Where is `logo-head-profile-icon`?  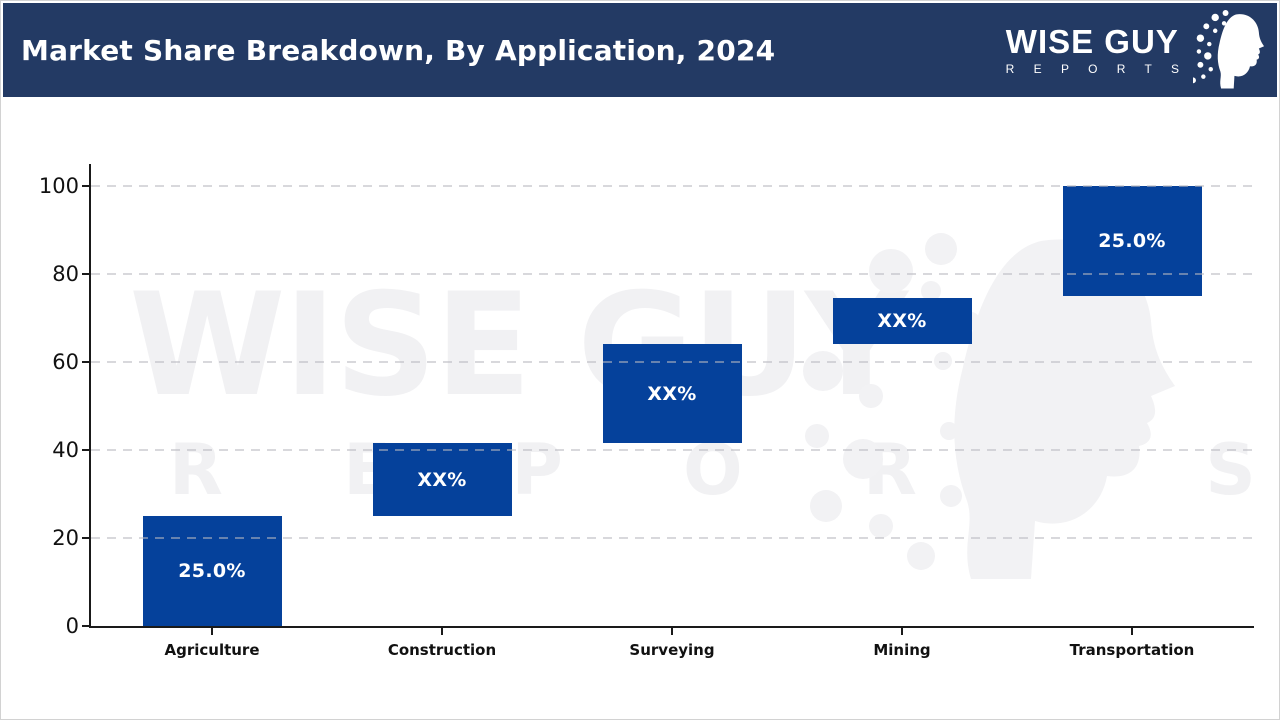
logo-head-profile-icon is located at coordinates (1229, 49).